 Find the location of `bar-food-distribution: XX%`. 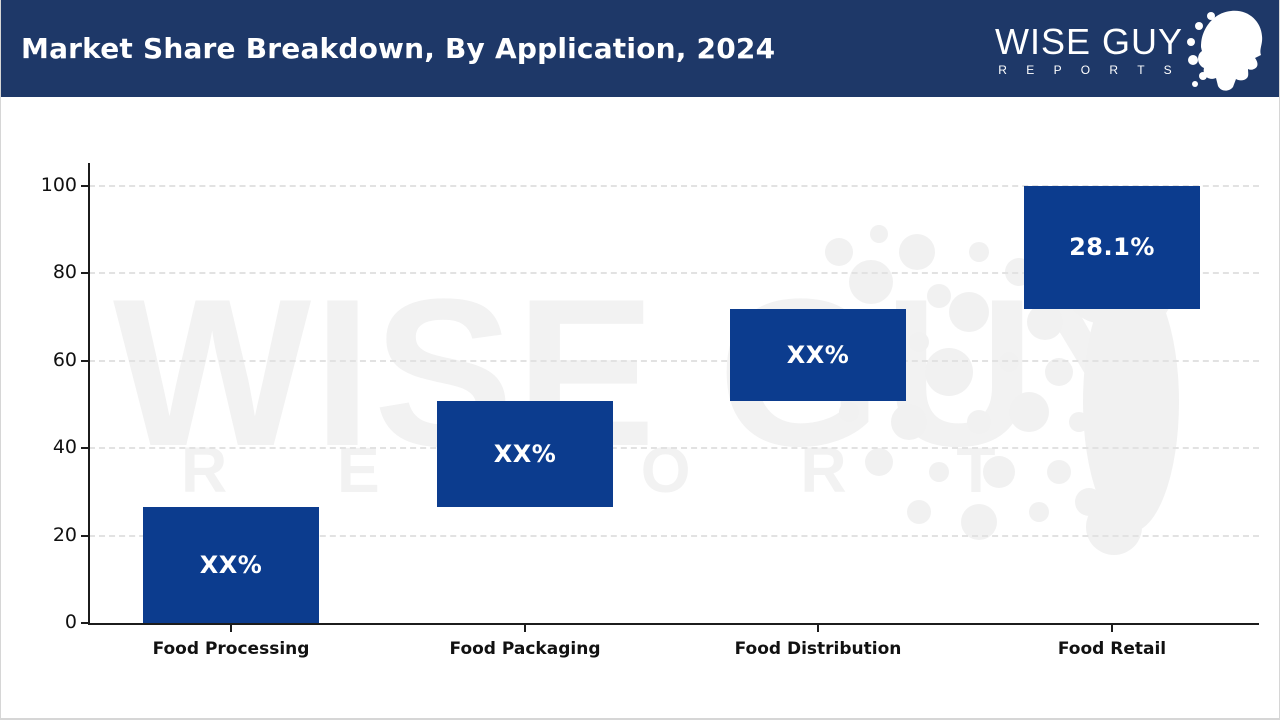

bar-food-distribution: XX% is located at coordinates (818, 354).